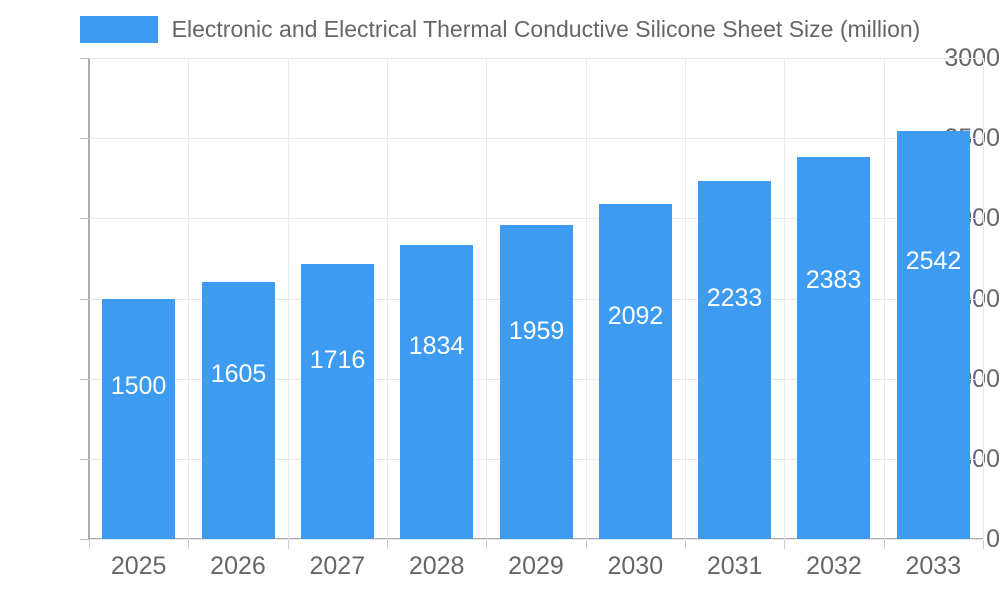  I want to click on x-axis-tick-label: 2032, so click(834, 566).